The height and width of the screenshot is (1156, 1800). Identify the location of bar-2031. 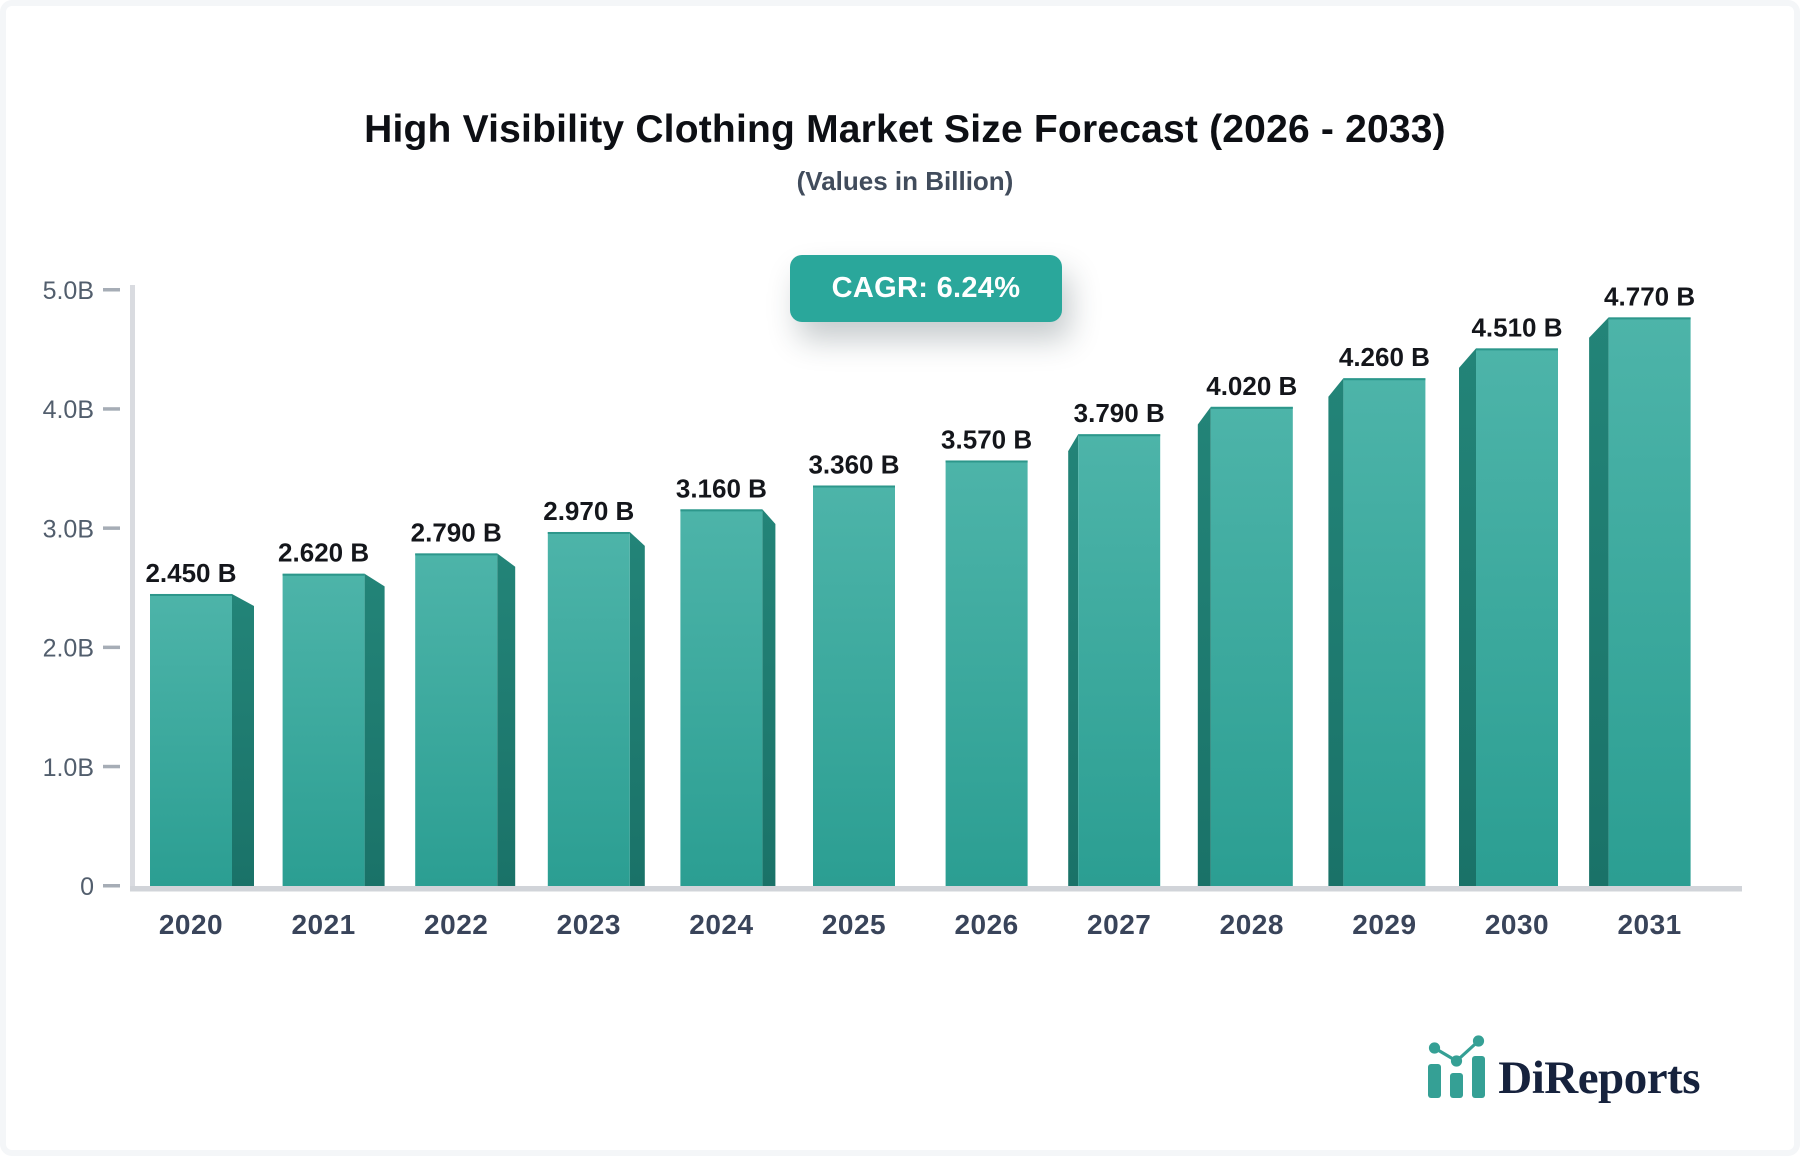
(1649, 602).